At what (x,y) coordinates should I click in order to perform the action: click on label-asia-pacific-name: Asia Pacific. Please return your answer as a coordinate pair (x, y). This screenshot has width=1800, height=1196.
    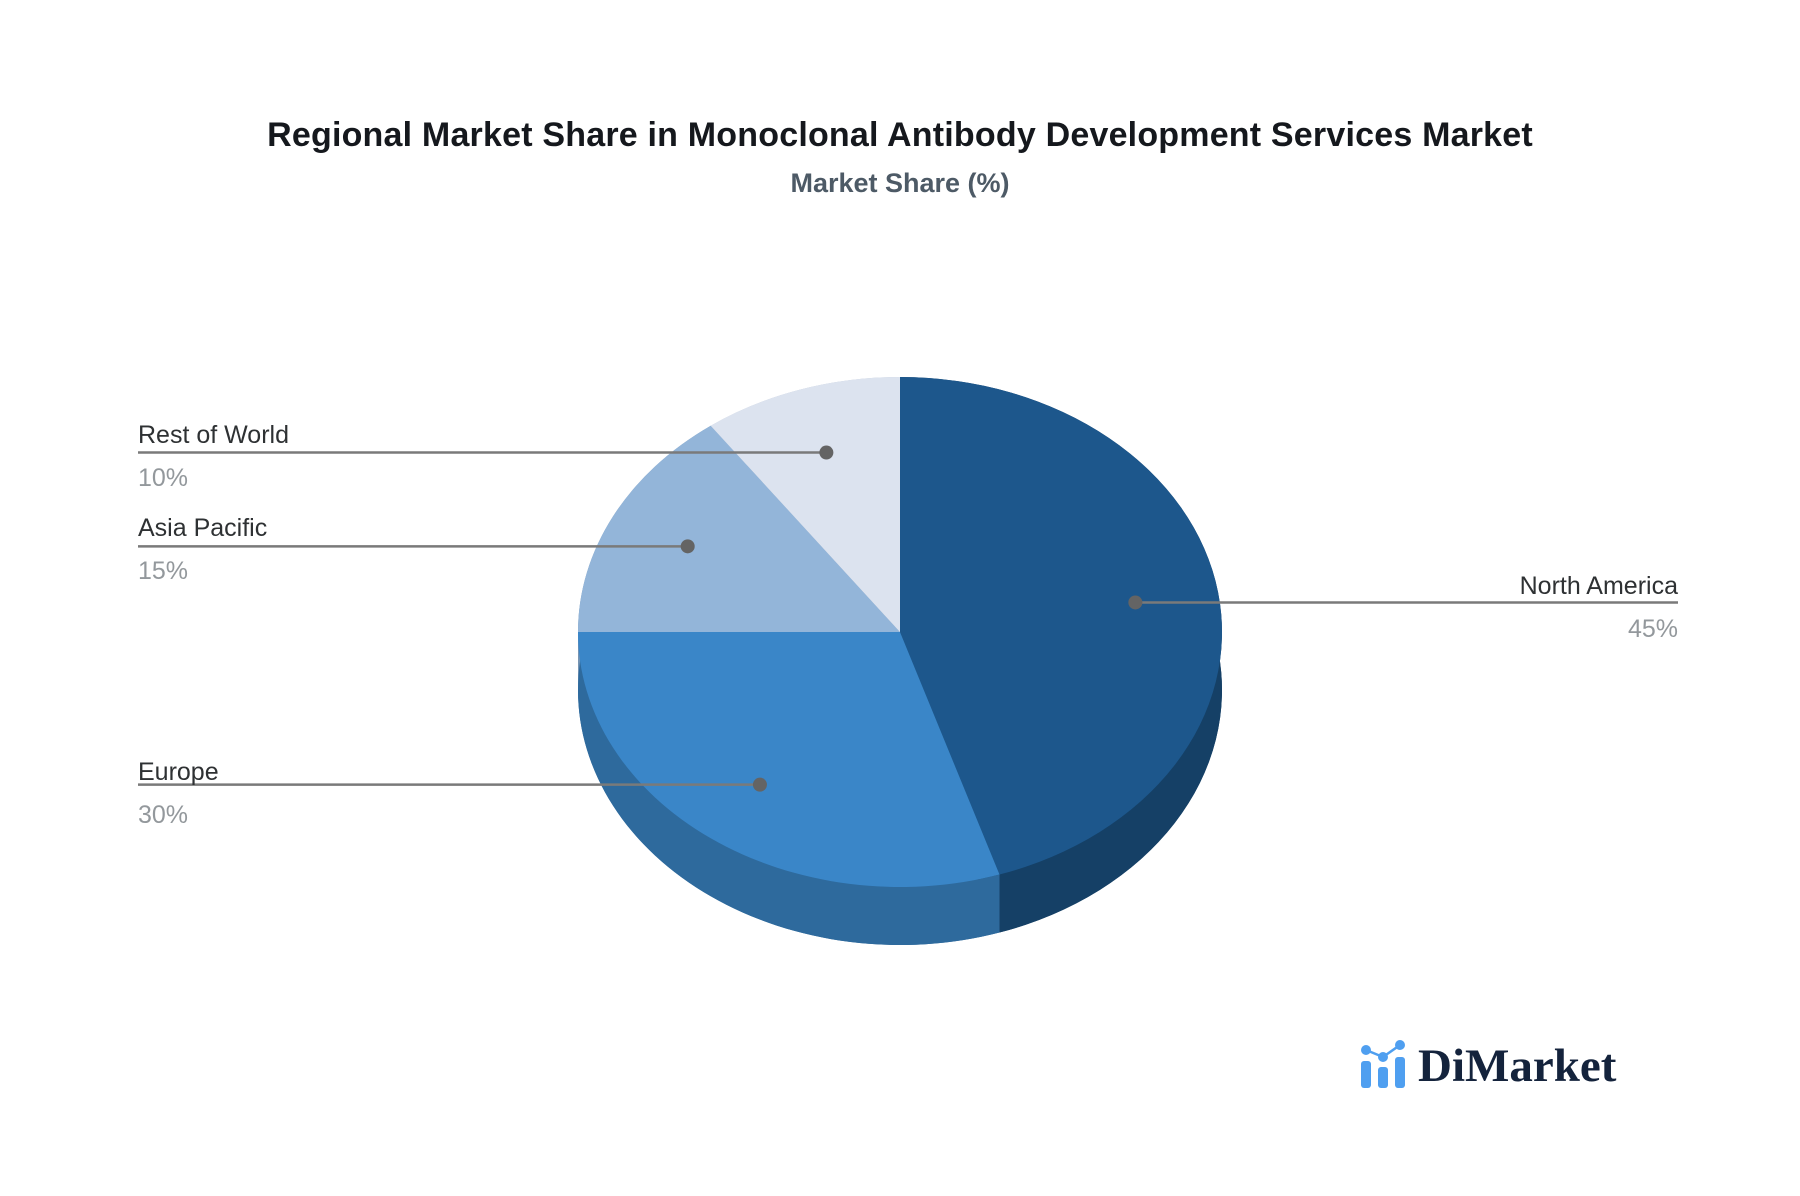
    Looking at the image, I should click on (203, 528).